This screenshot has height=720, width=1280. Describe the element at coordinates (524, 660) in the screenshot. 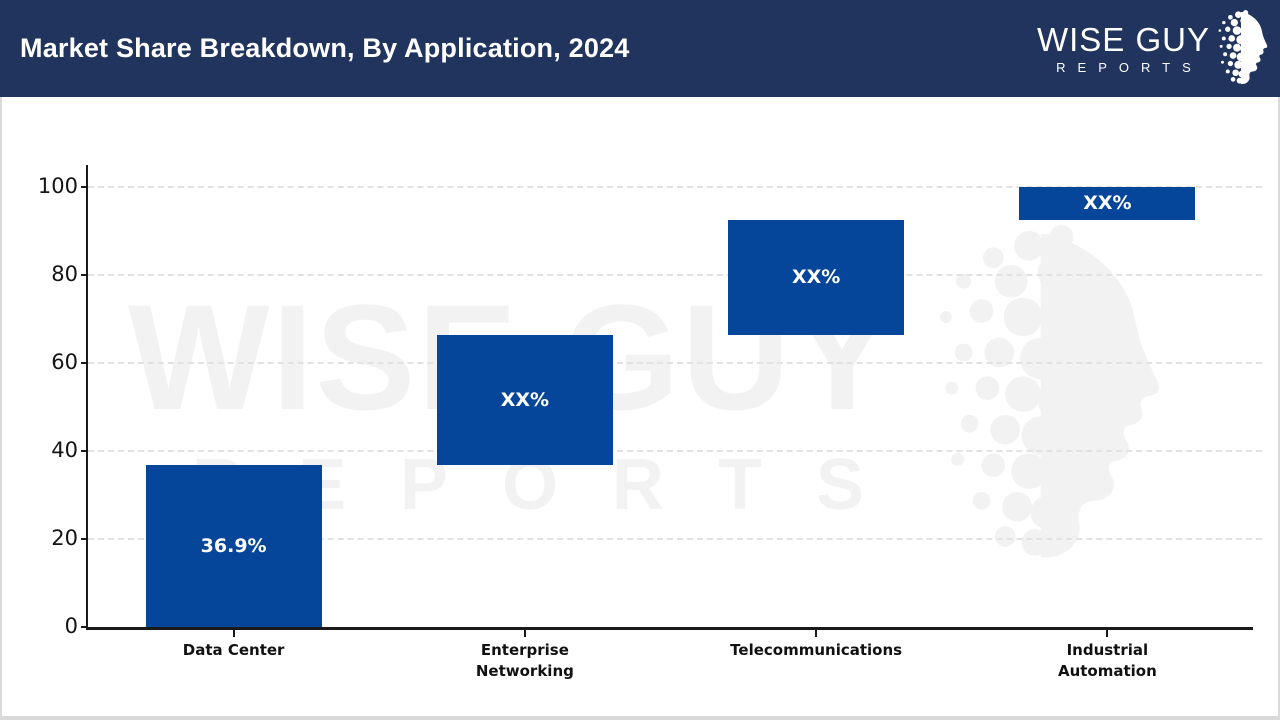

I see `x-category-label: Enterprise Networking` at that location.